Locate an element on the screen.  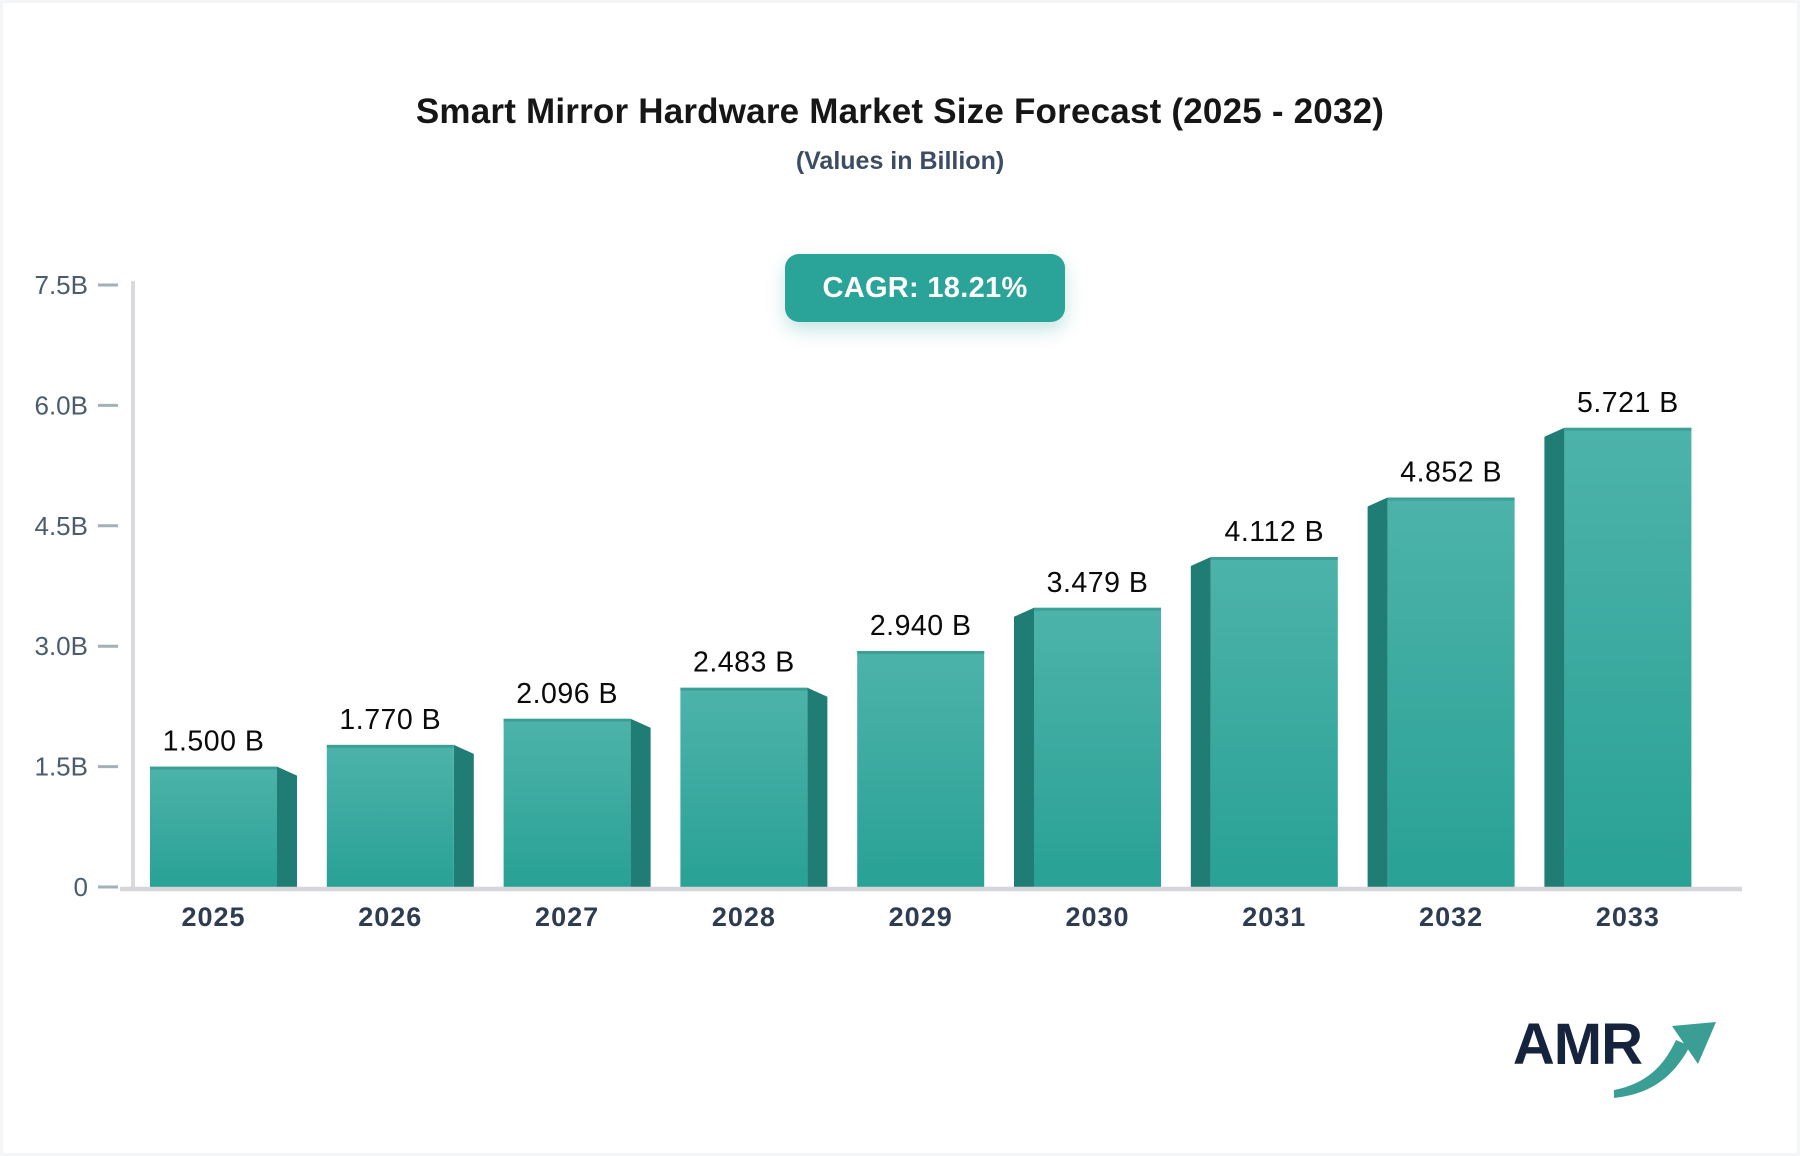
bar-value-label: 1.500 B is located at coordinates (214, 742).